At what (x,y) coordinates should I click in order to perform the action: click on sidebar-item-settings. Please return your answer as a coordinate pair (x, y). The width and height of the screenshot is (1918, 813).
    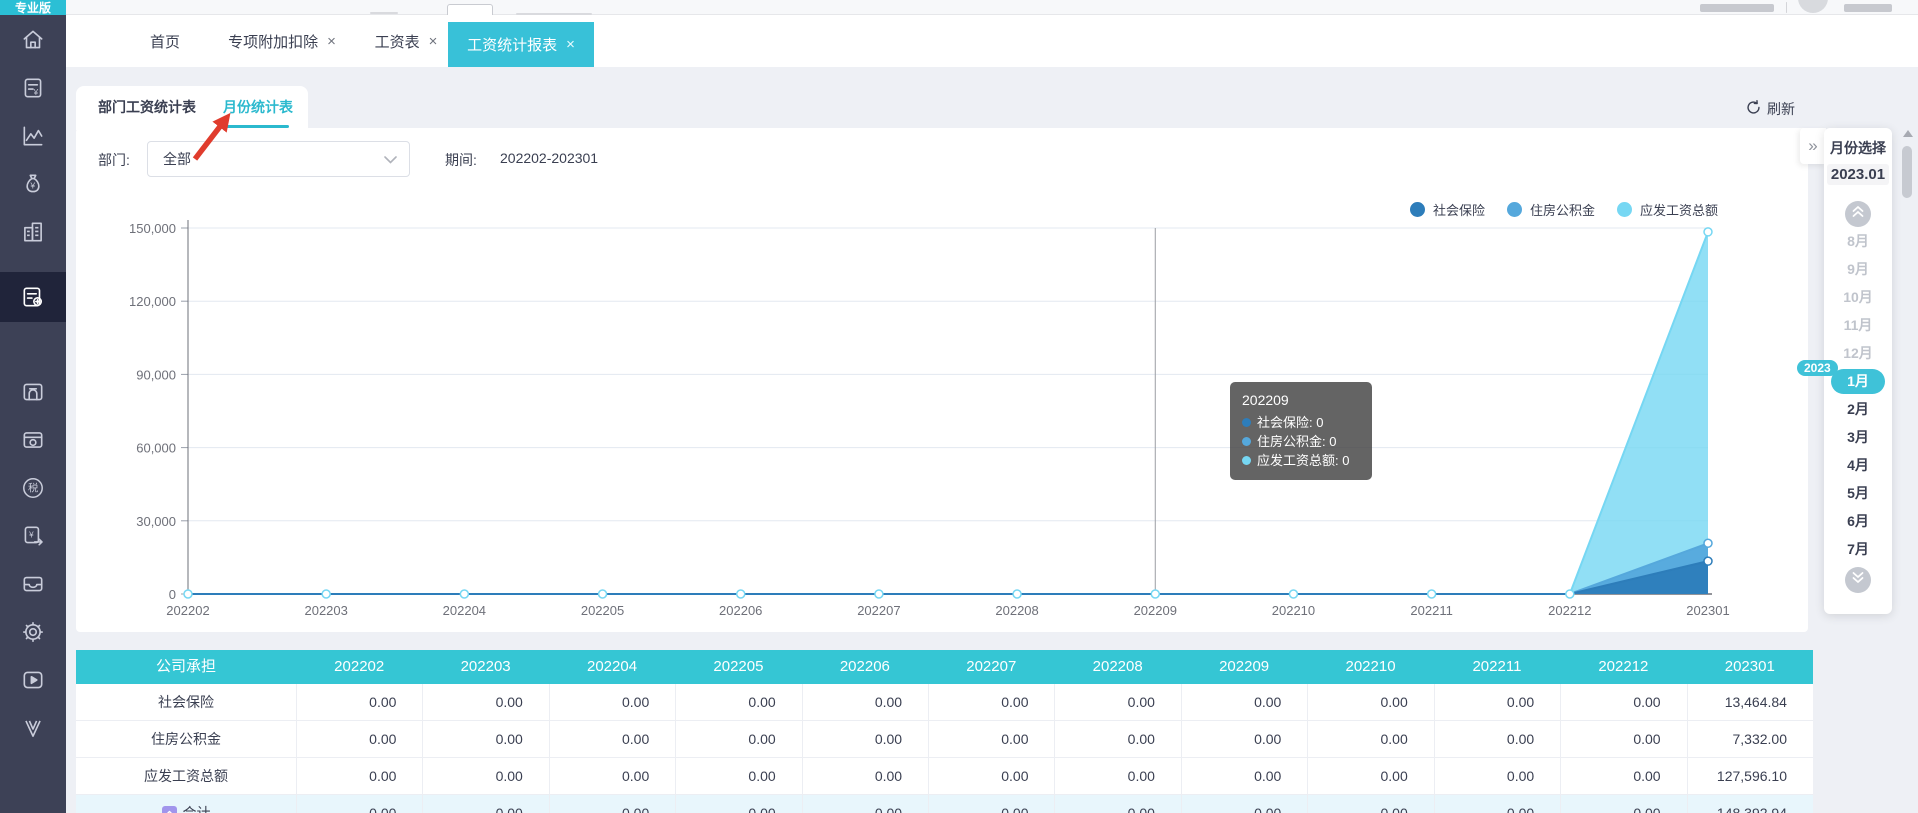
    Looking at the image, I should click on (33, 632).